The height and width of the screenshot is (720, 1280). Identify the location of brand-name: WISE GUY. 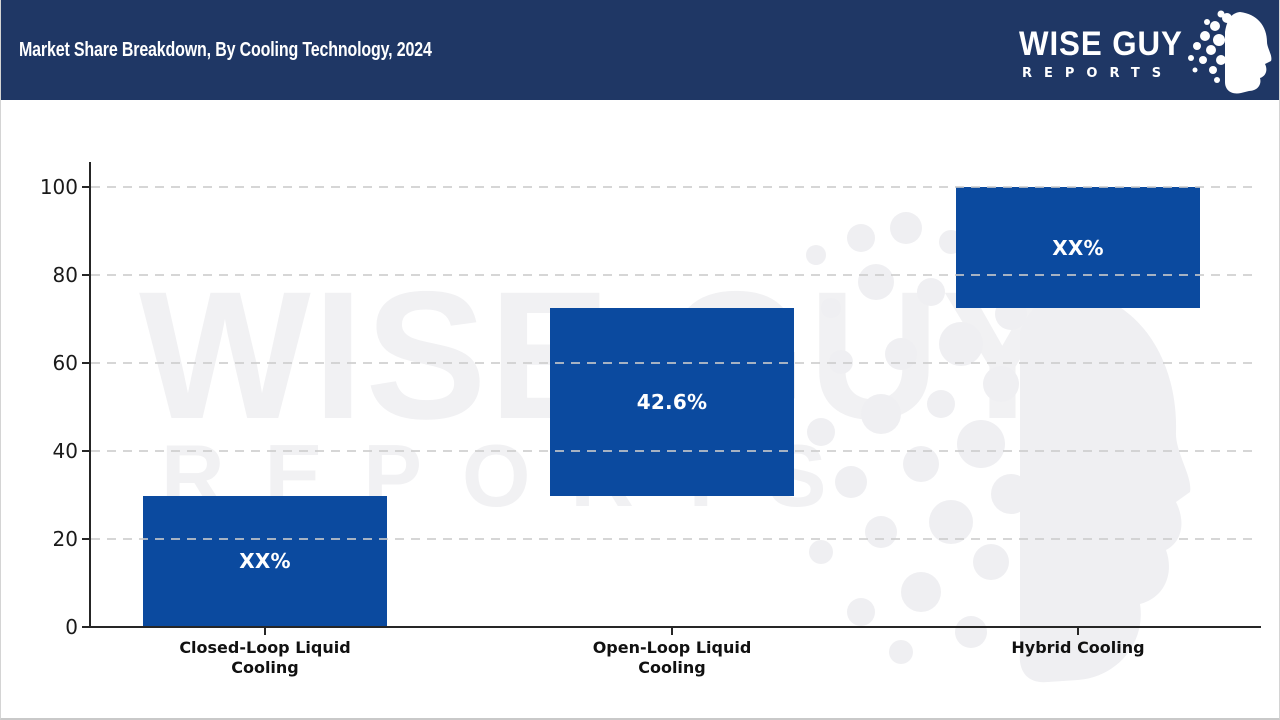
(1100, 44).